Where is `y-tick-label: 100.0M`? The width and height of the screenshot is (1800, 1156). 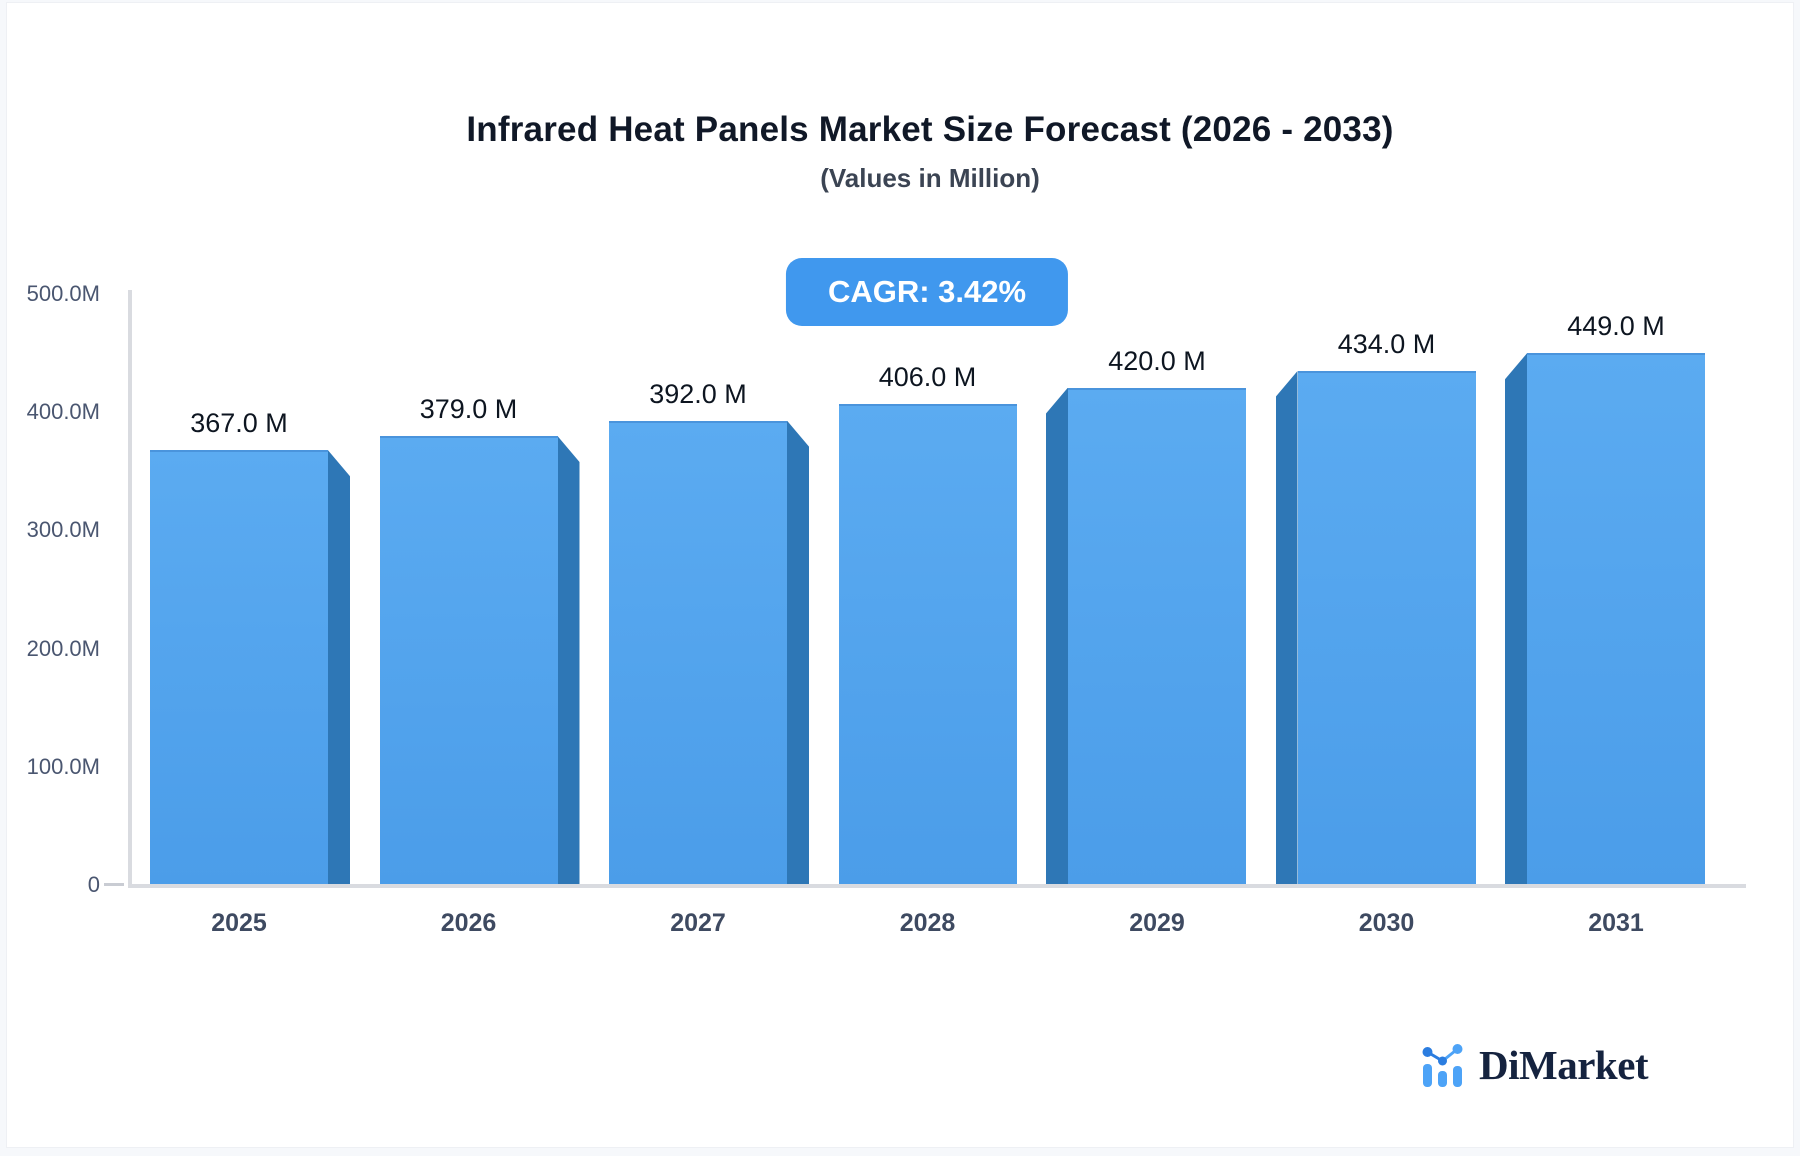
y-tick-label: 100.0M is located at coordinates (63, 766).